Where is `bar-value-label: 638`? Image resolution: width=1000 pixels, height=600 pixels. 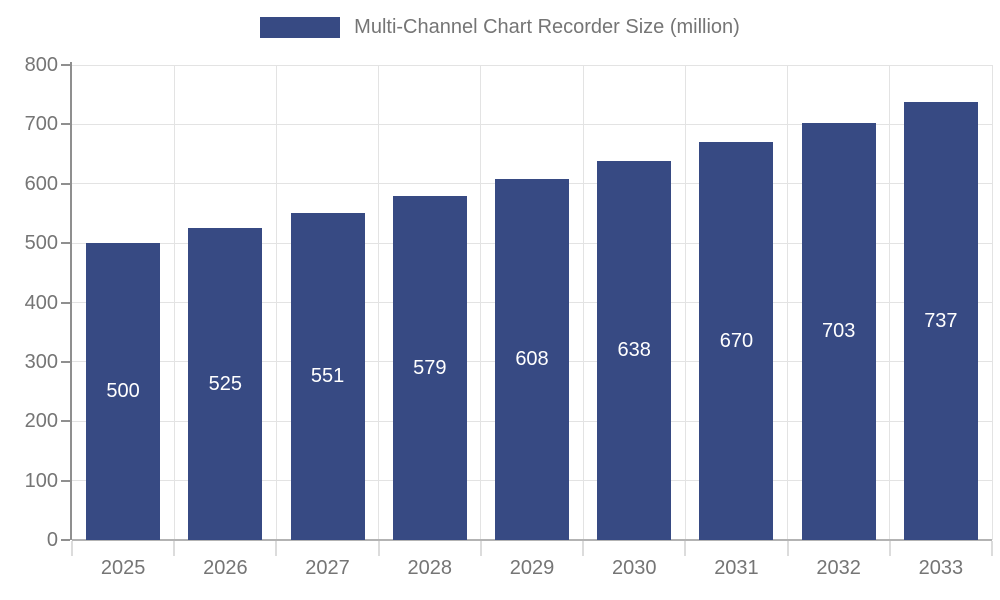
bar-value-label: 638 is located at coordinates (634, 350).